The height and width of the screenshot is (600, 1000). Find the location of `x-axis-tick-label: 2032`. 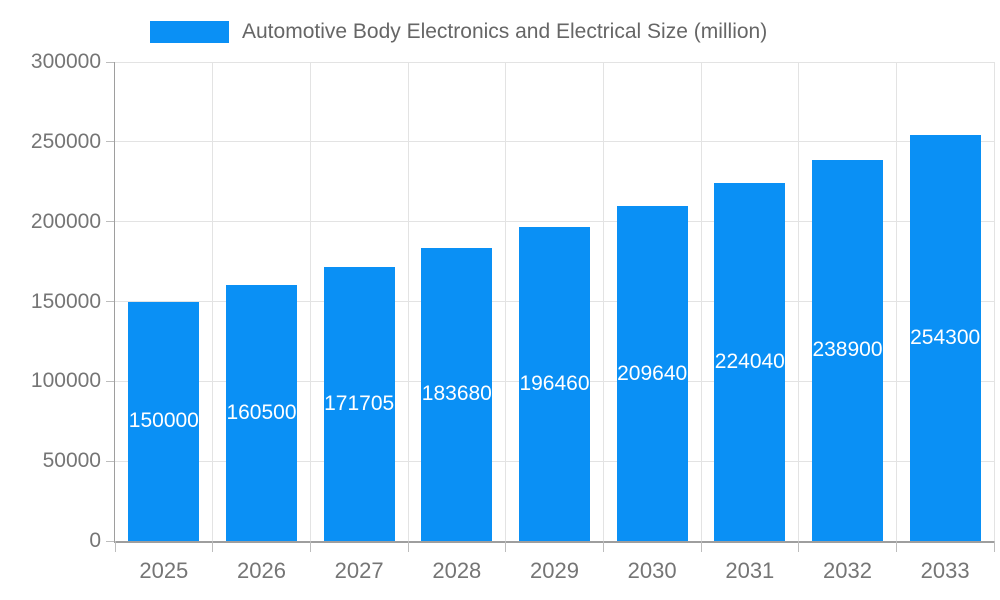

x-axis-tick-label: 2032 is located at coordinates (847, 570).